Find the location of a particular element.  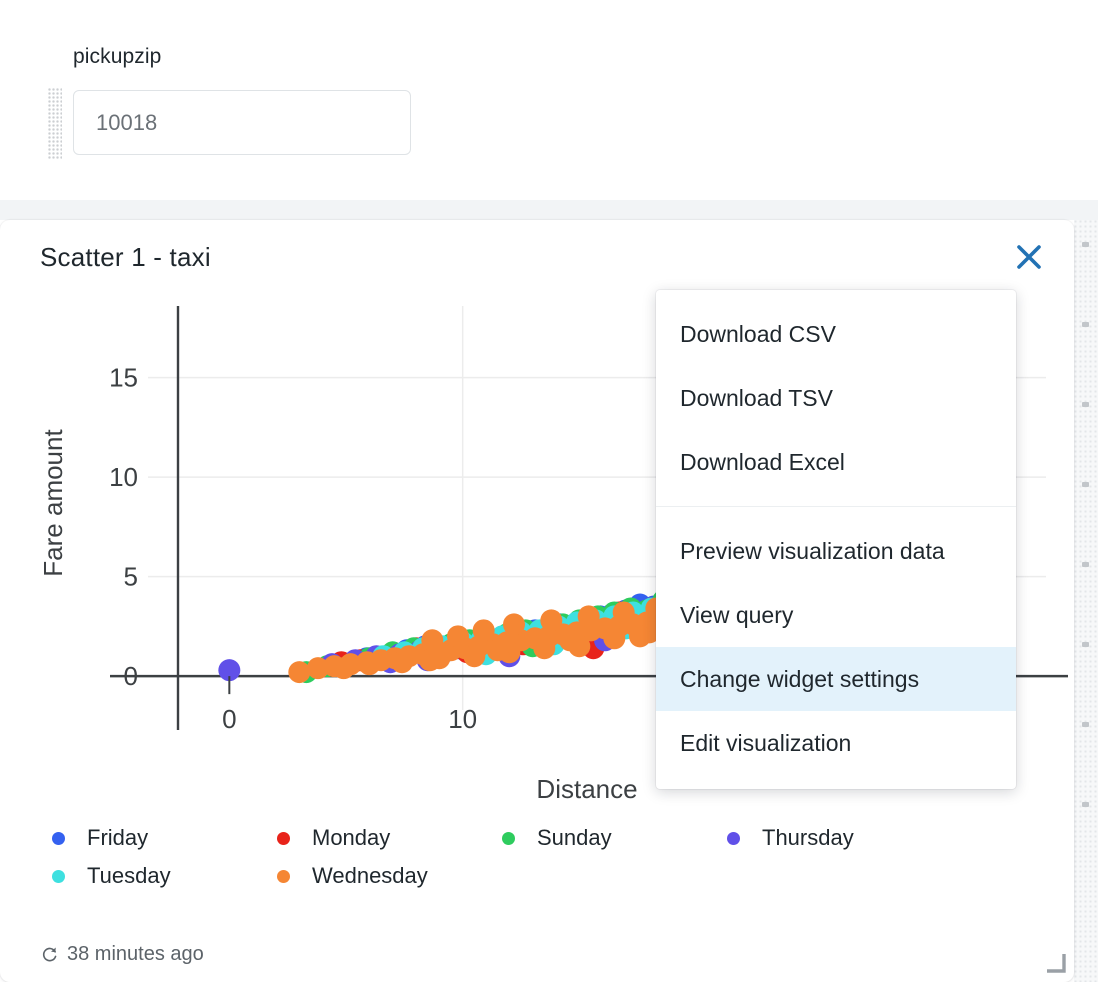

close-icon is located at coordinates (1029, 257).